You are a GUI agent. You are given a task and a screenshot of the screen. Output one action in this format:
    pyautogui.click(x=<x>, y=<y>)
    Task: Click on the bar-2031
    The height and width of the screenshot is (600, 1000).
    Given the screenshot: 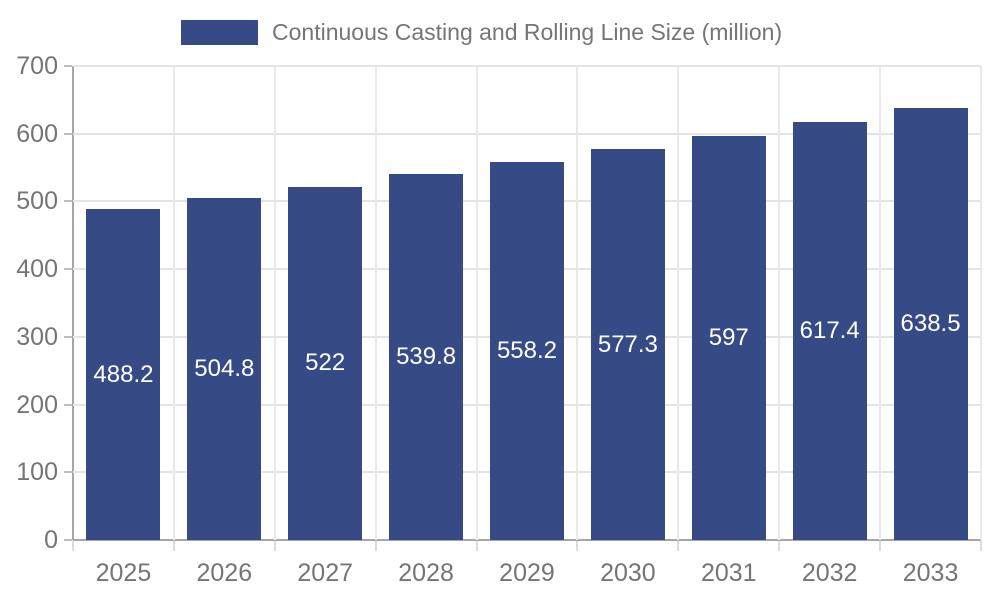 What is the action you would take?
    pyautogui.click(x=728, y=337)
    